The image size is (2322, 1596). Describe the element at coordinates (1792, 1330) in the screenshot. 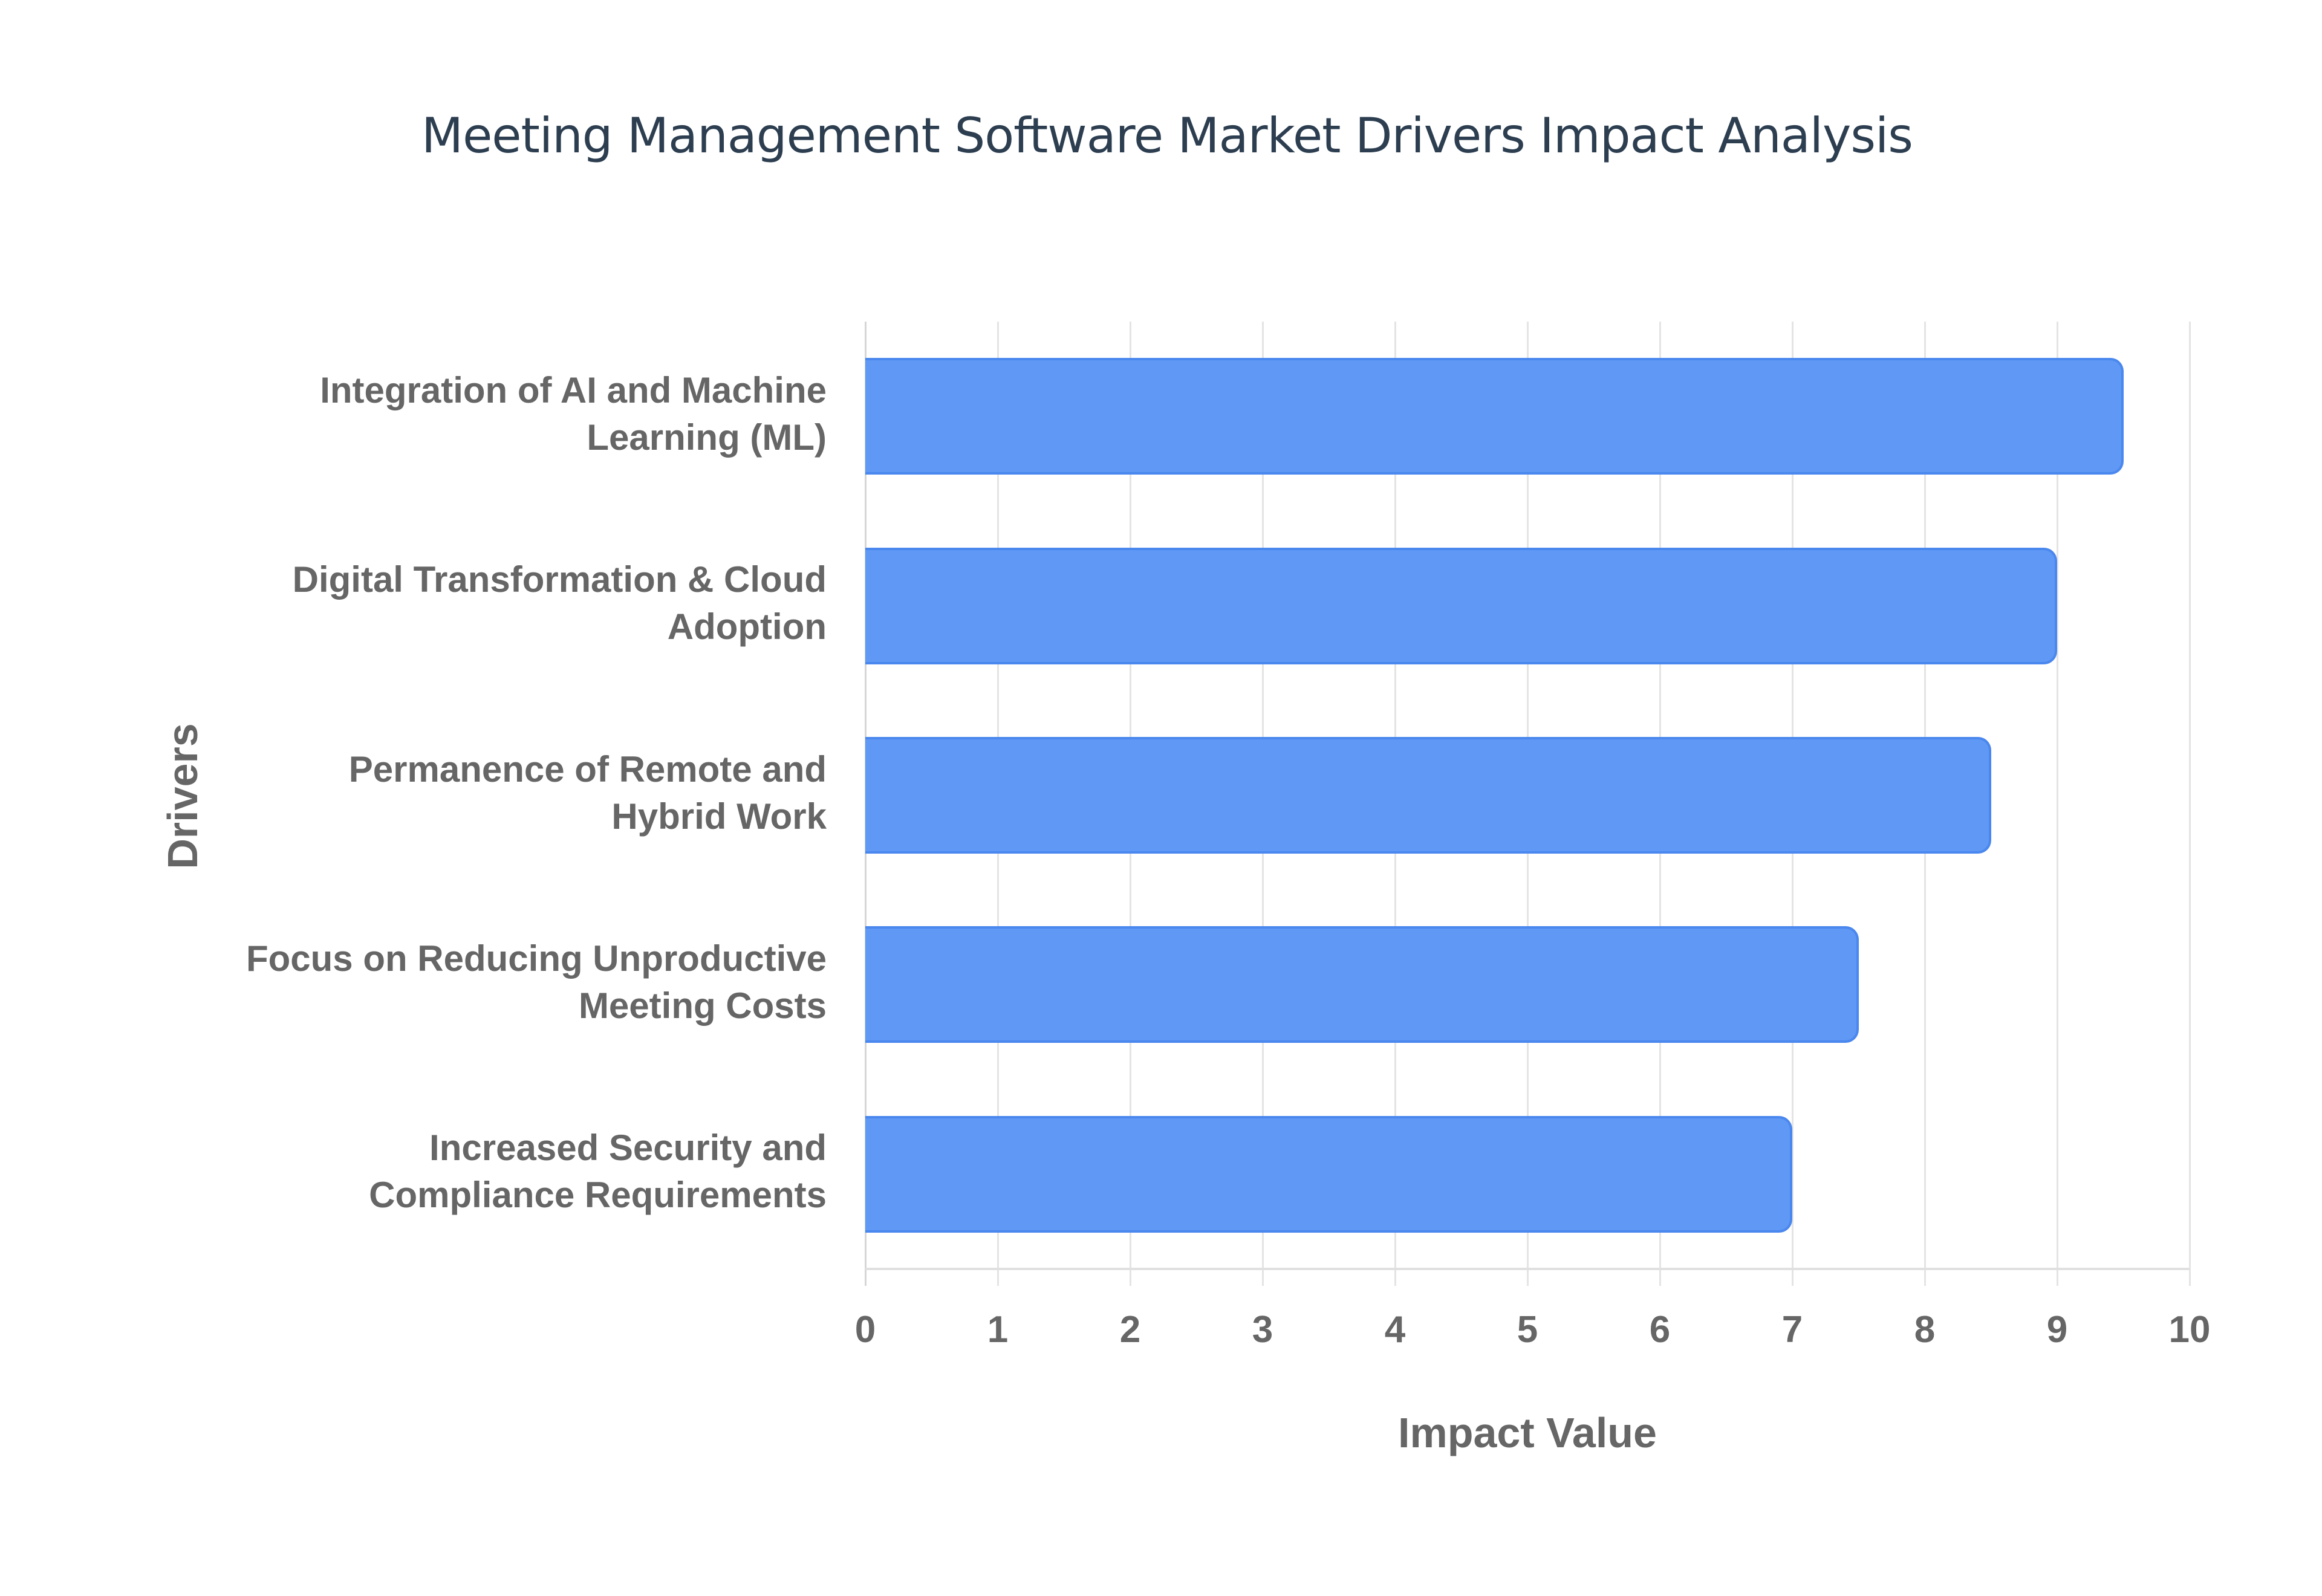

I see `x-tick-label: 7` at that location.